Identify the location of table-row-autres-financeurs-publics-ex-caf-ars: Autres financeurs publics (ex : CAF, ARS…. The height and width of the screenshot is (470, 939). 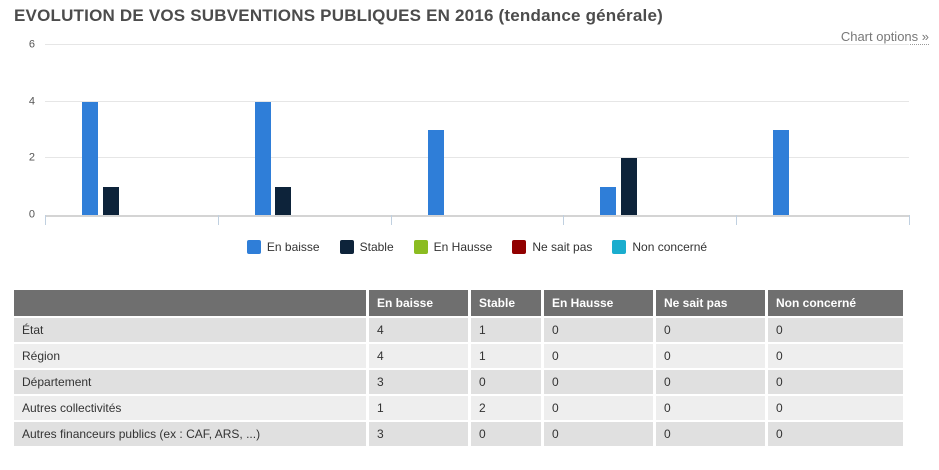
(458, 434).